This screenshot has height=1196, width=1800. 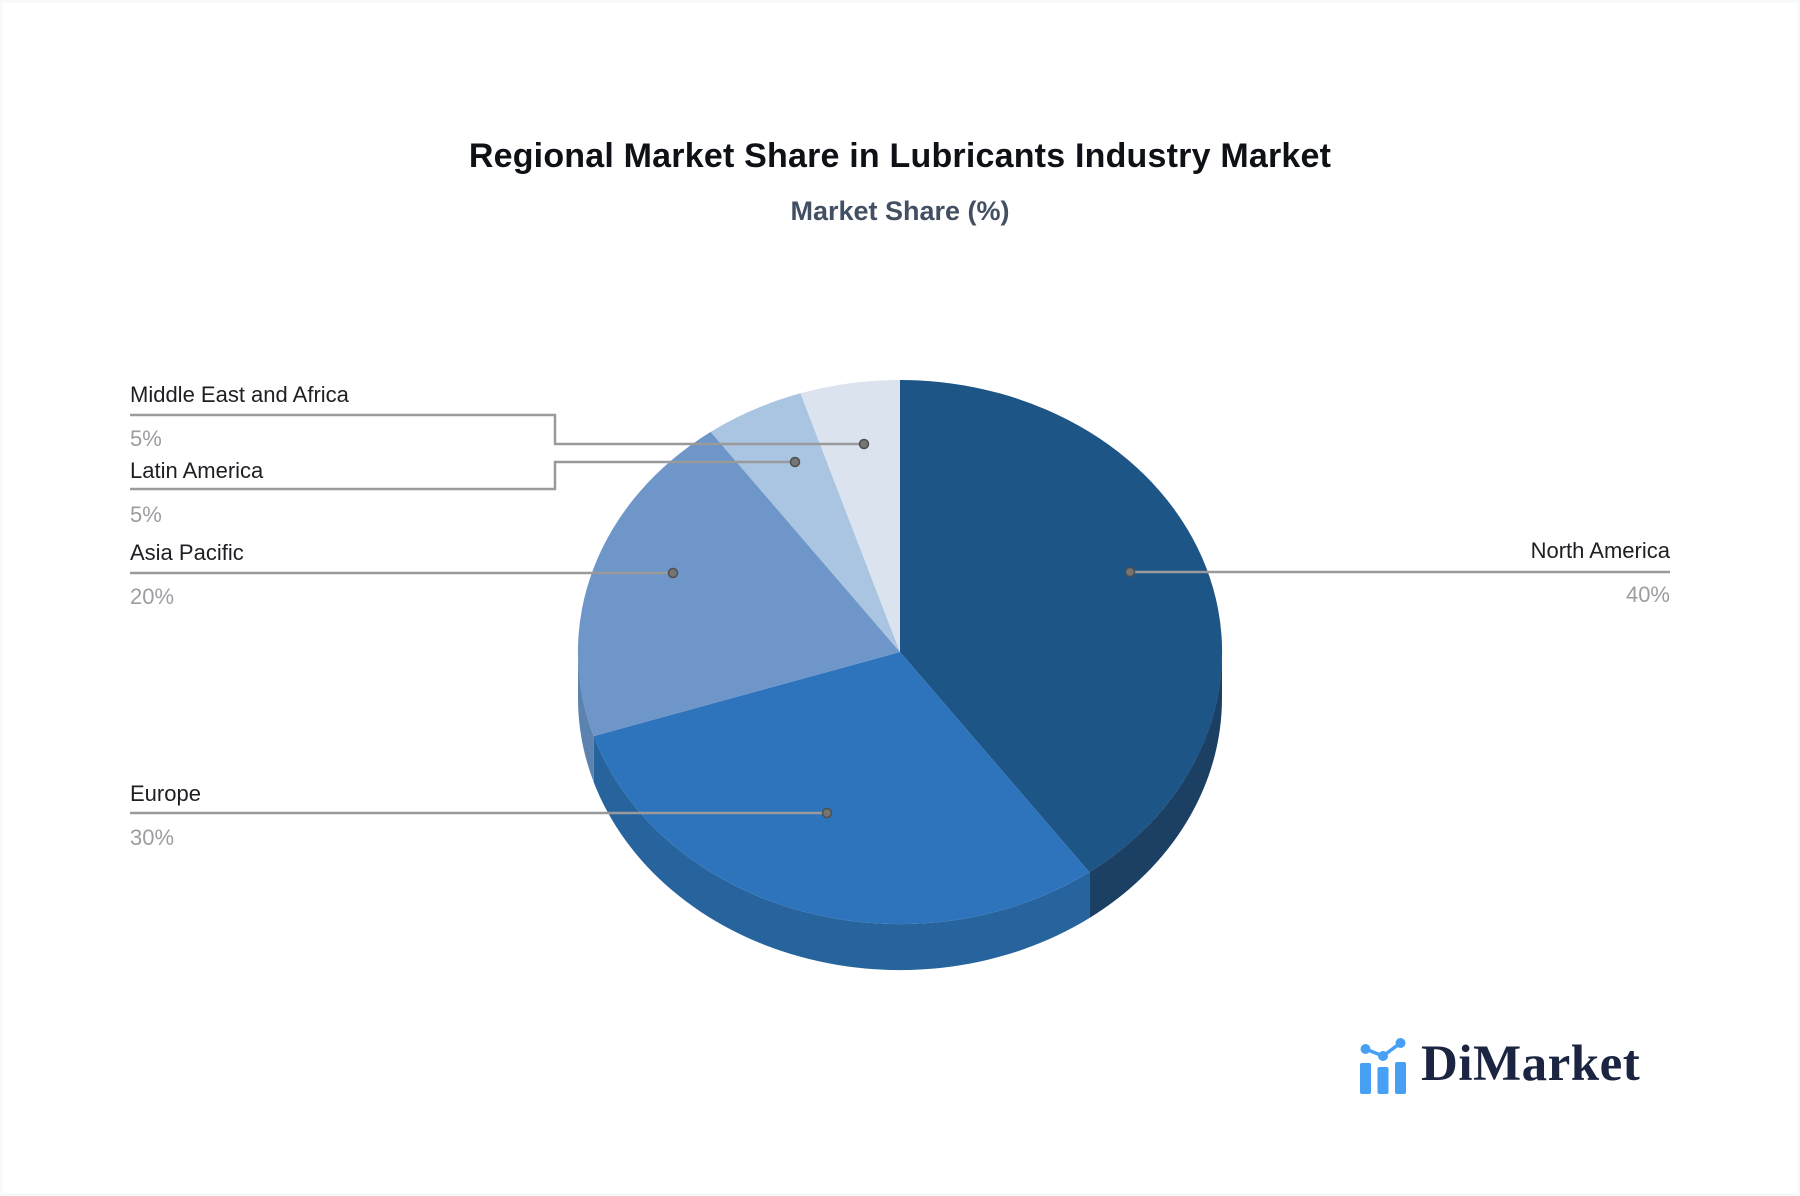 I want to click on leader-dot-latin-america, so click(x=795, y=462).